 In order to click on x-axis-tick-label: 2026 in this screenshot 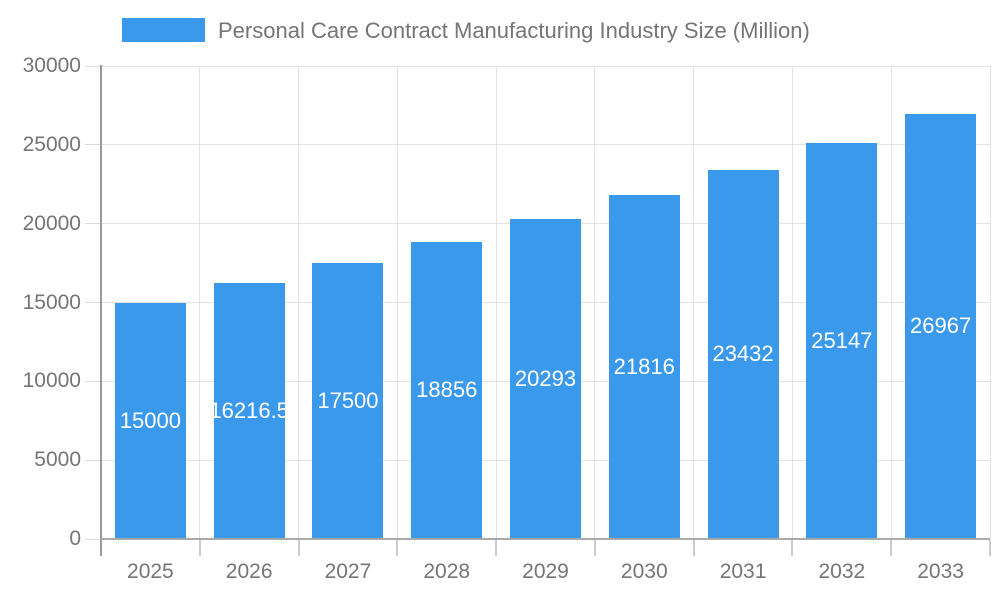, I will do `click(249, 571)`.